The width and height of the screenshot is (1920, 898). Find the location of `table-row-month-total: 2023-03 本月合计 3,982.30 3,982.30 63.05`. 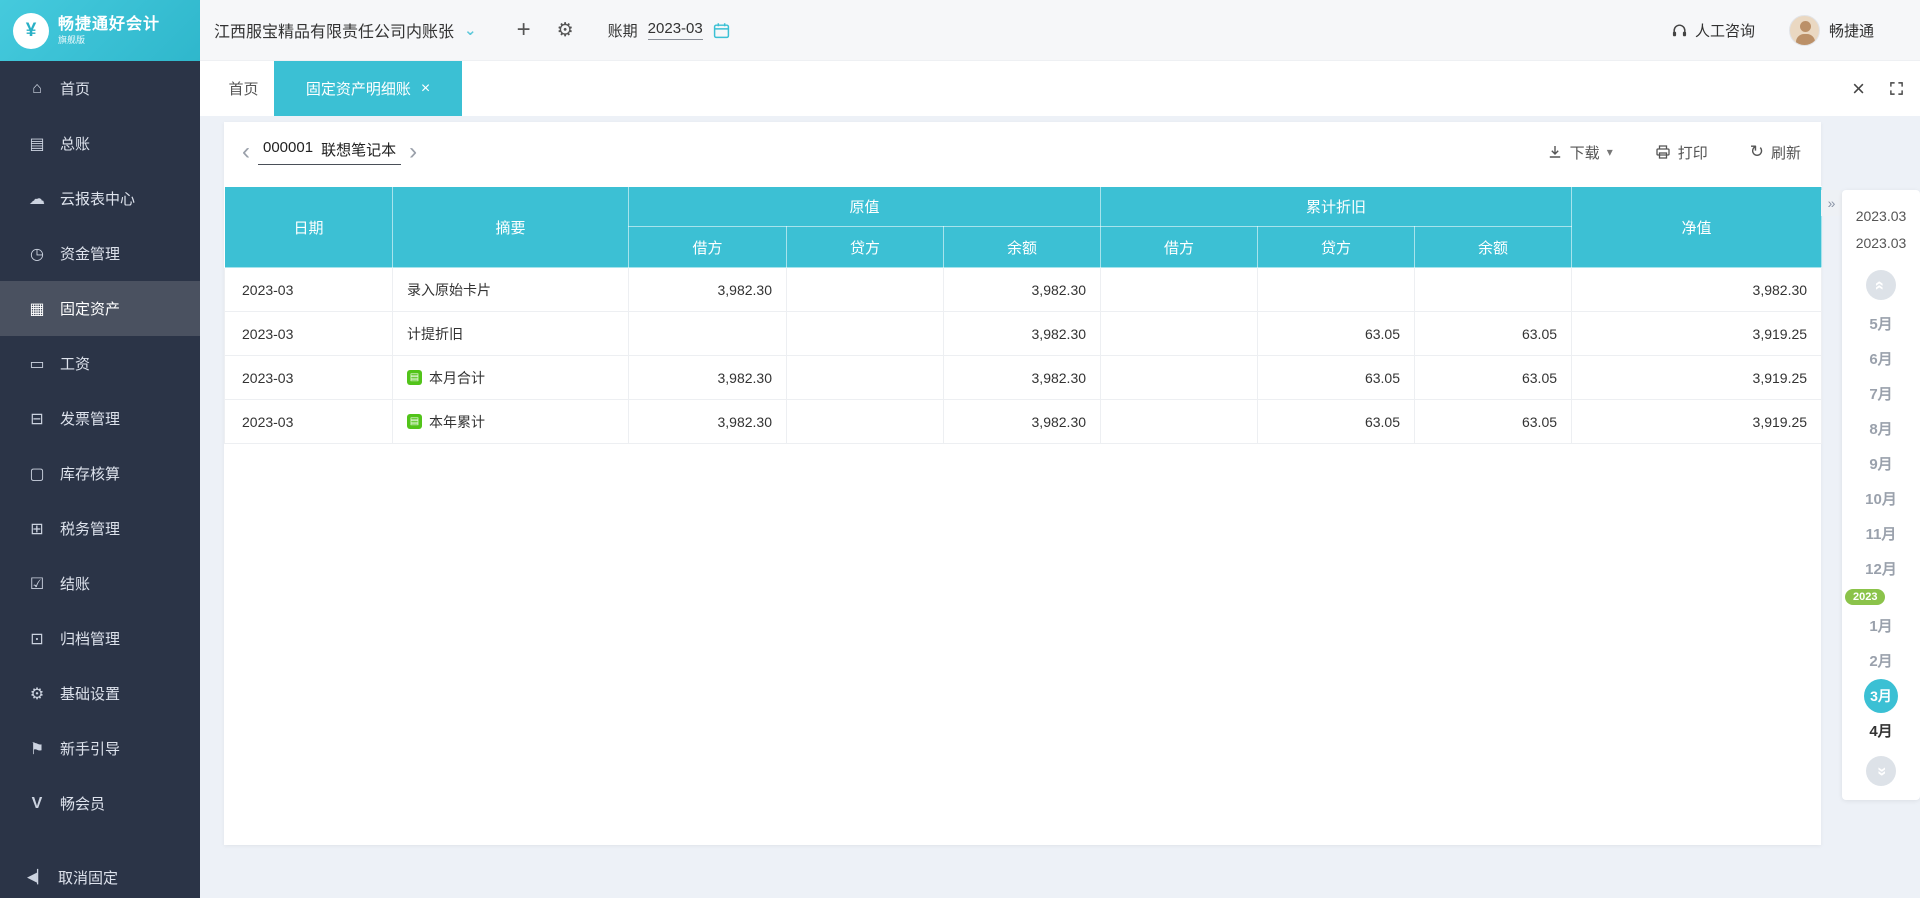

table-row-month-total: 2023-03 本月合计 3,982.30 3,982.30 63.05 is located at coordinates (1023, 377).